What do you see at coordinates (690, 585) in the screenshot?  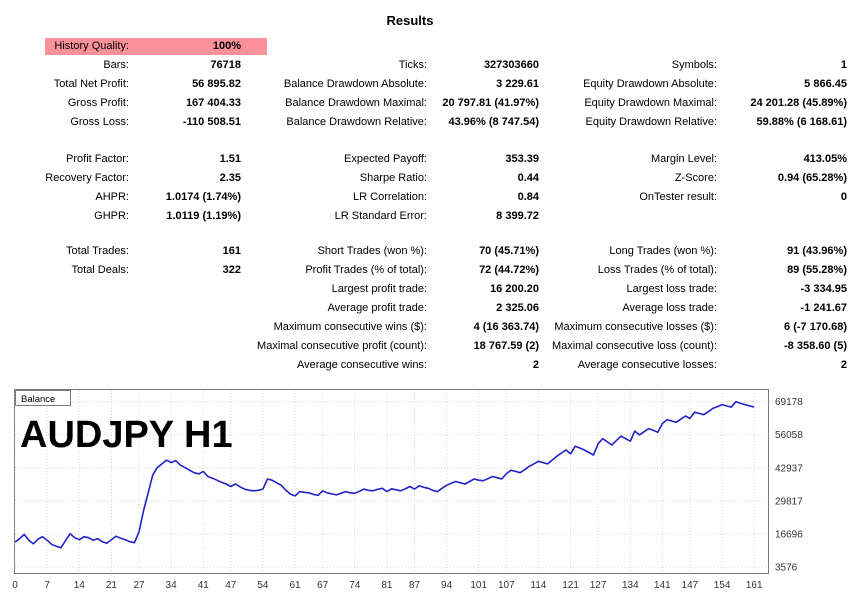 I see `x-axis-label: 147` at bounding box center [690, 585].